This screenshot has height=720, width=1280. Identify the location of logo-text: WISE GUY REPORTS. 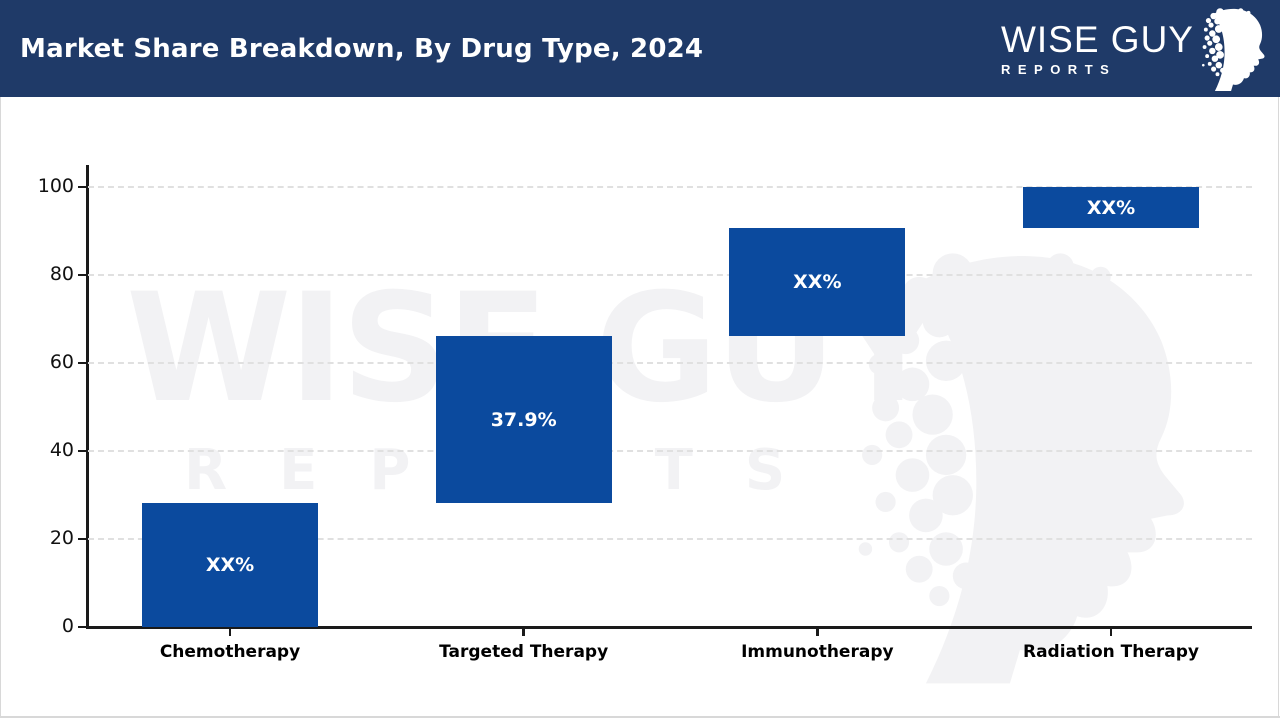
(1097, 49).